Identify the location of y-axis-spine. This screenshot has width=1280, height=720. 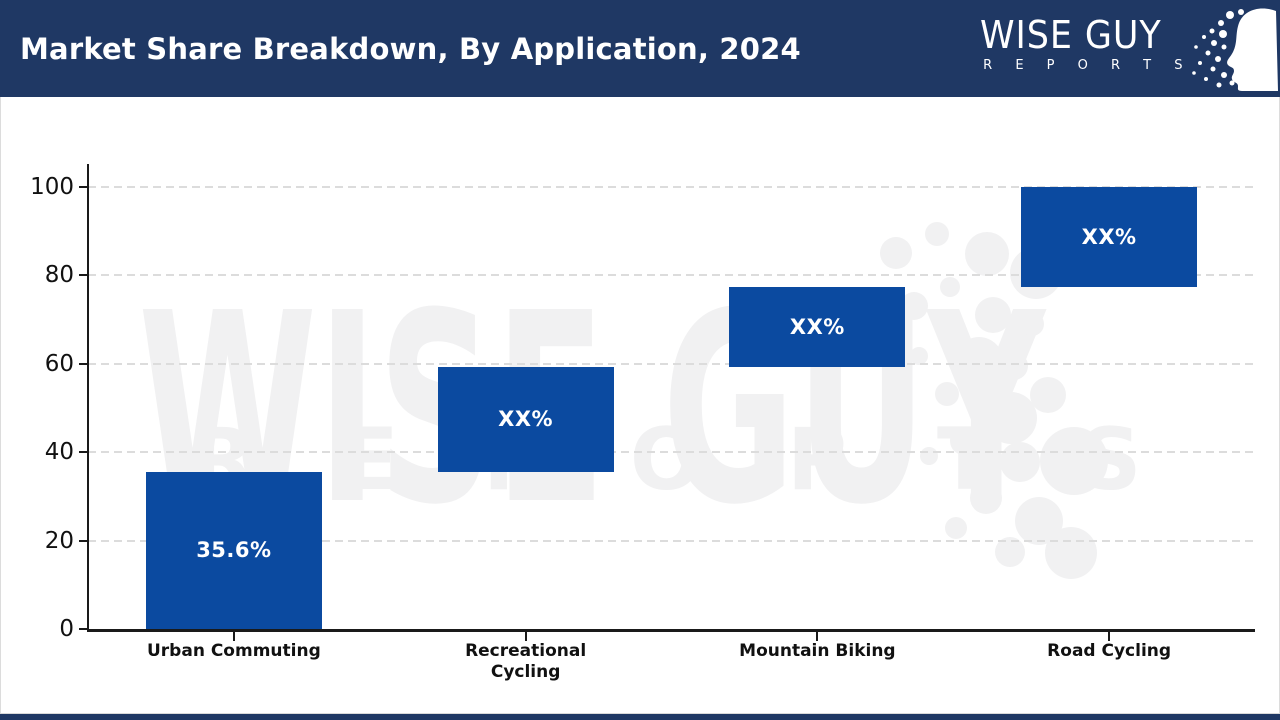
(88, 397).